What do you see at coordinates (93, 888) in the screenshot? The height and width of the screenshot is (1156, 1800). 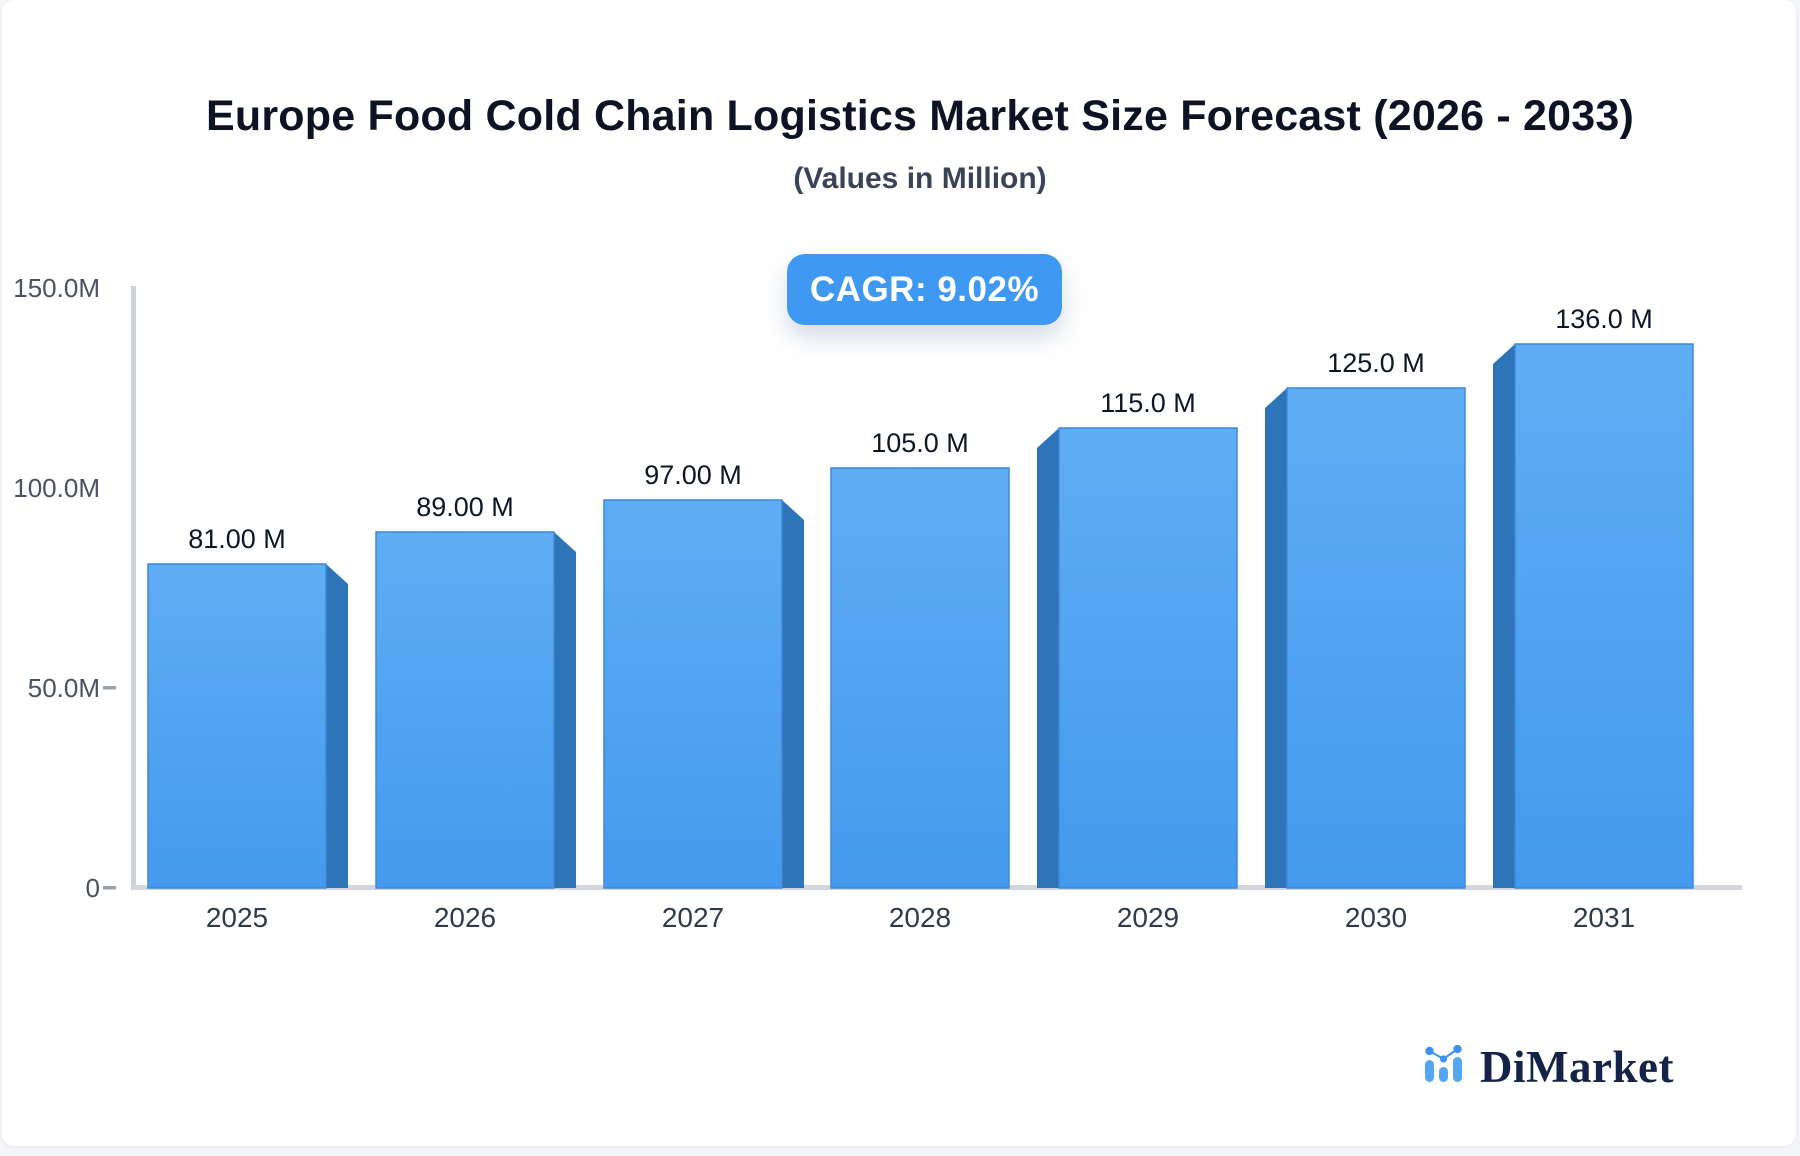 I see `y-tick-label-0: 0` at bounding box center [93, 888].